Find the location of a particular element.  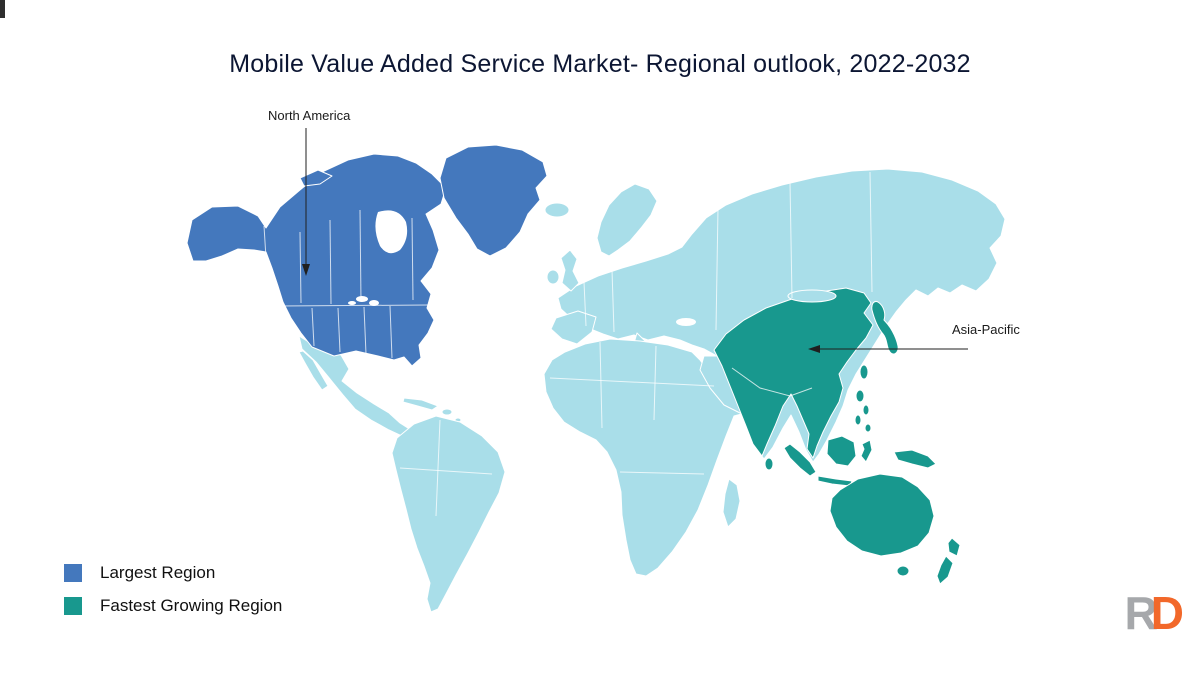

brand-logo: RD is located at coordinates (1154, 613).